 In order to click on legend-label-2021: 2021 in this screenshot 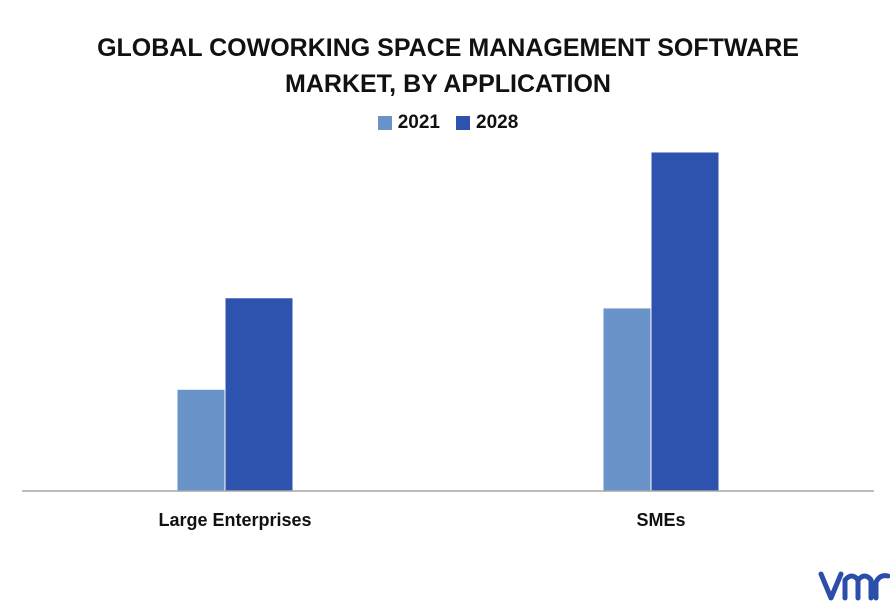, I will do `click(418, 122)`.